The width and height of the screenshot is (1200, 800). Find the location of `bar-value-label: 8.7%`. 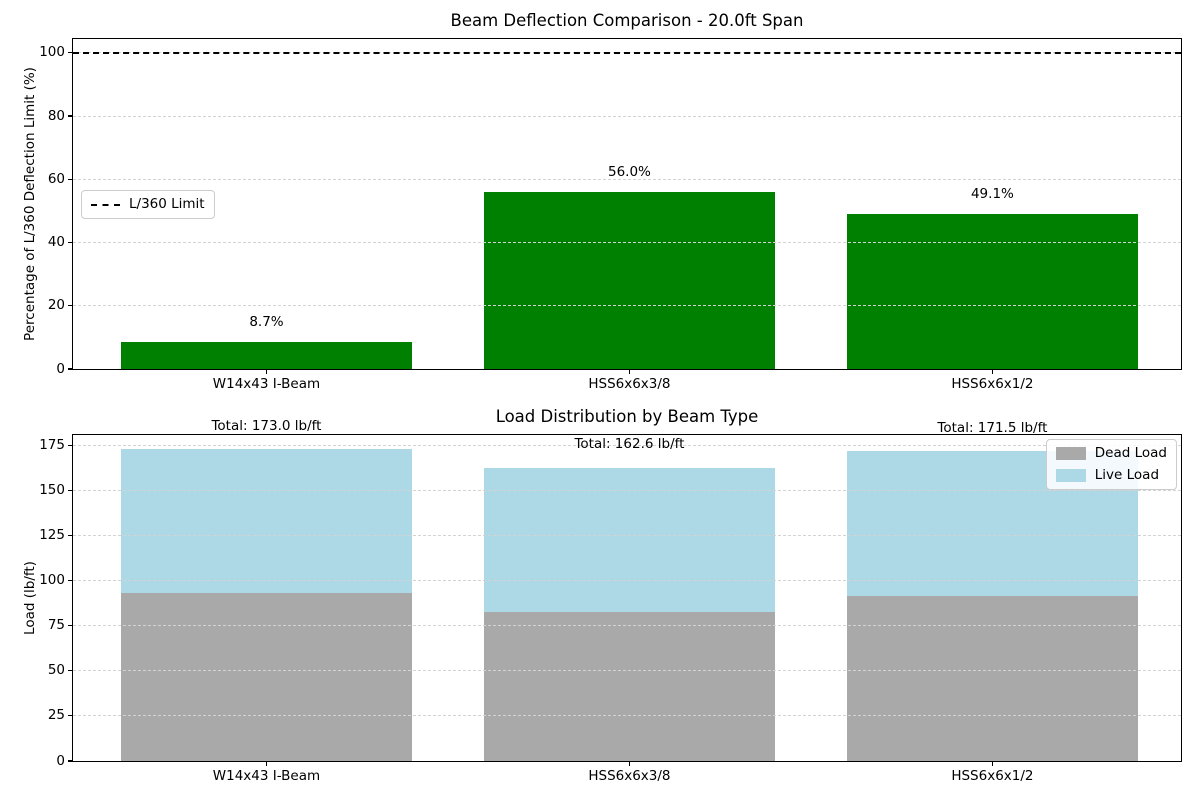

bar-value-label: 8.7% is located at coordinates (266, 321).